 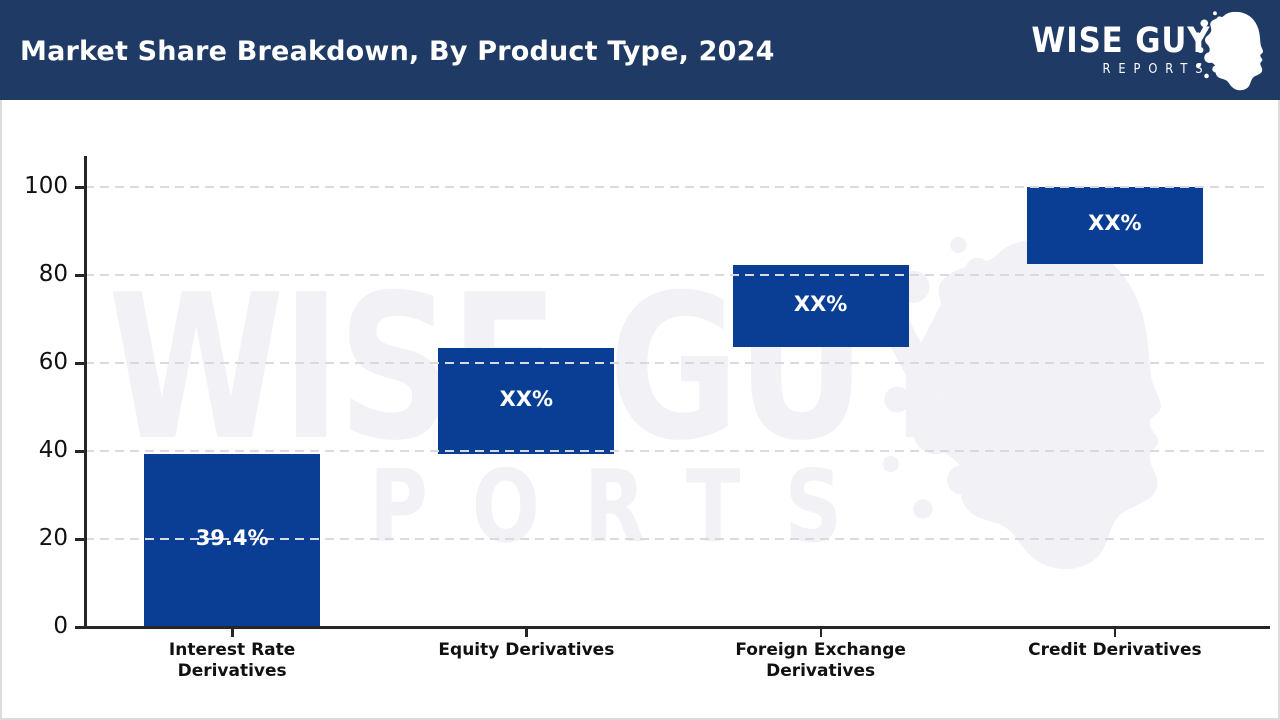 What do you see at coordinates (526, 650) in the screenshot?
I see `category-label-2: Equity Derivatives` at bounding box center [526, 650].